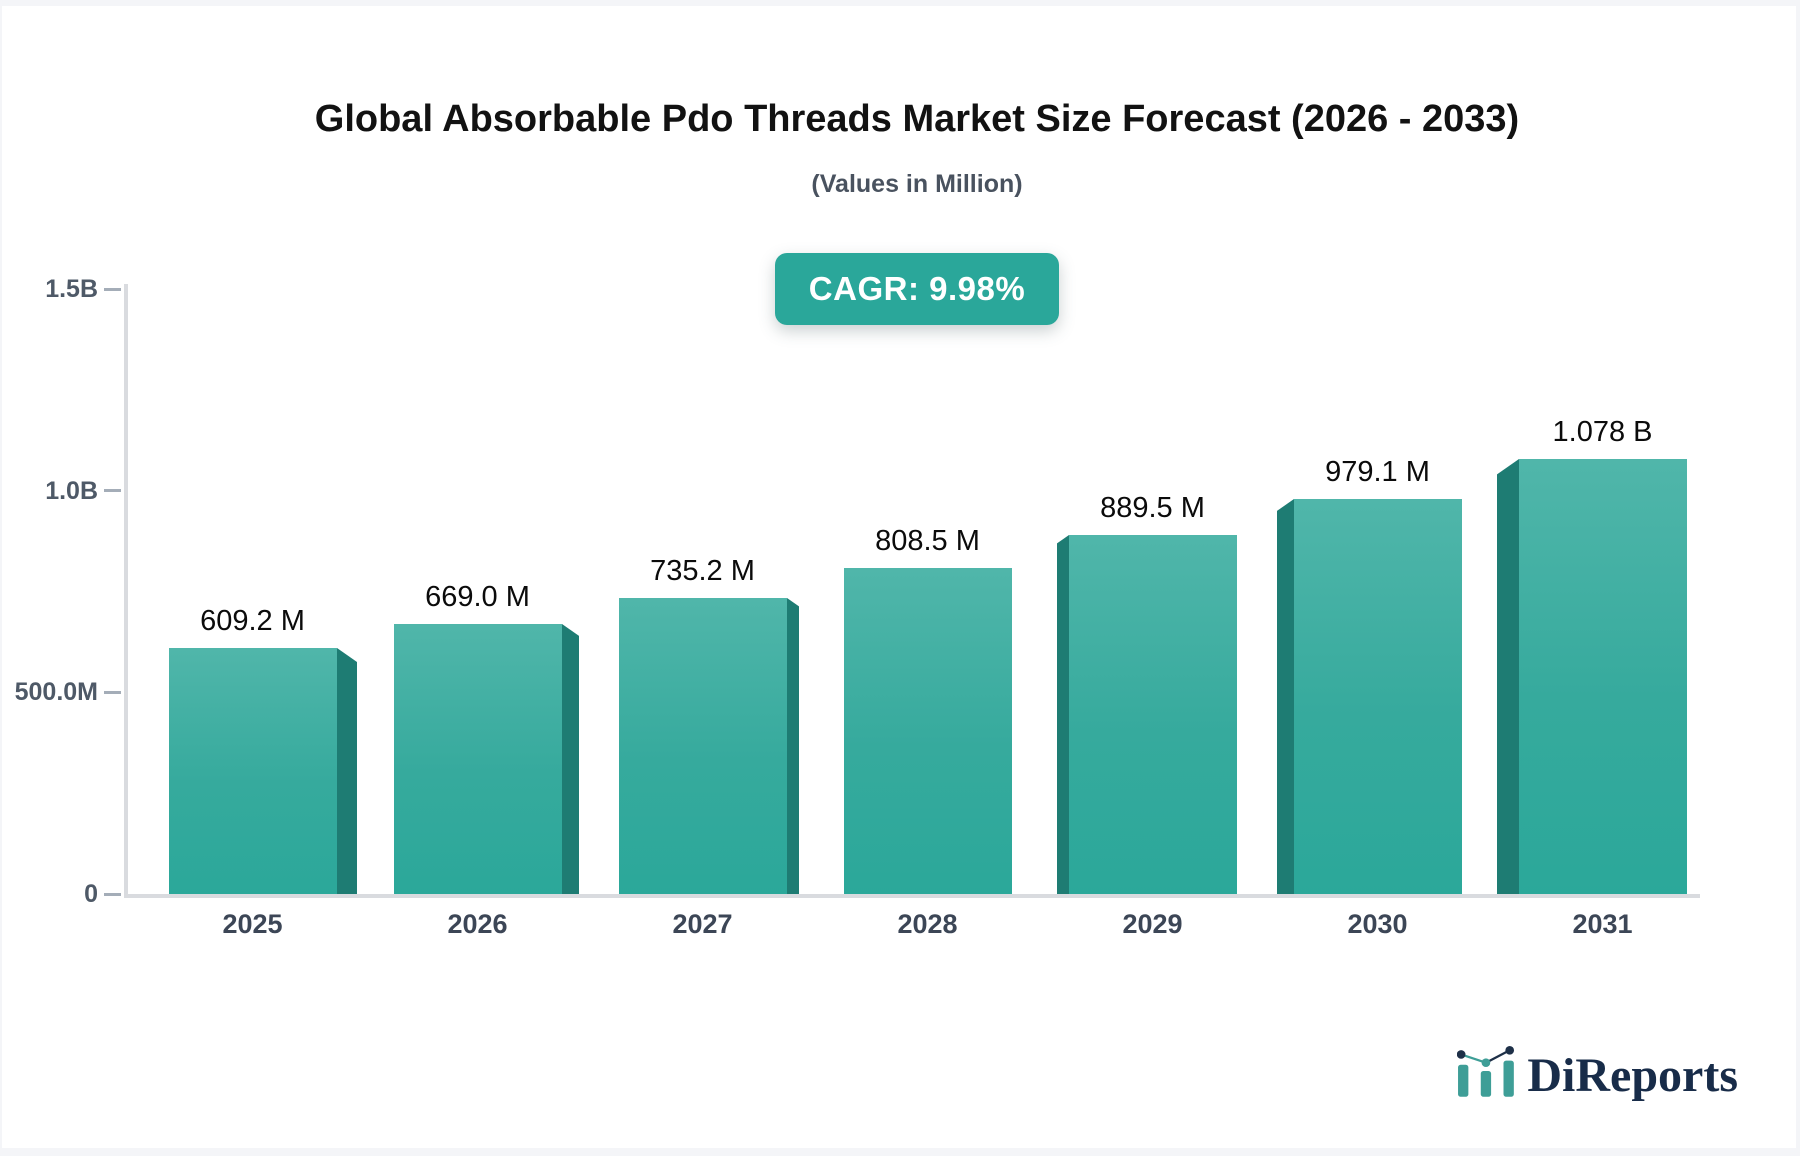 Image resolution: width=1800 pixels, height=1156 pixels. I want to click on bar-value-label: 1.078 B, so click(1602, 432).